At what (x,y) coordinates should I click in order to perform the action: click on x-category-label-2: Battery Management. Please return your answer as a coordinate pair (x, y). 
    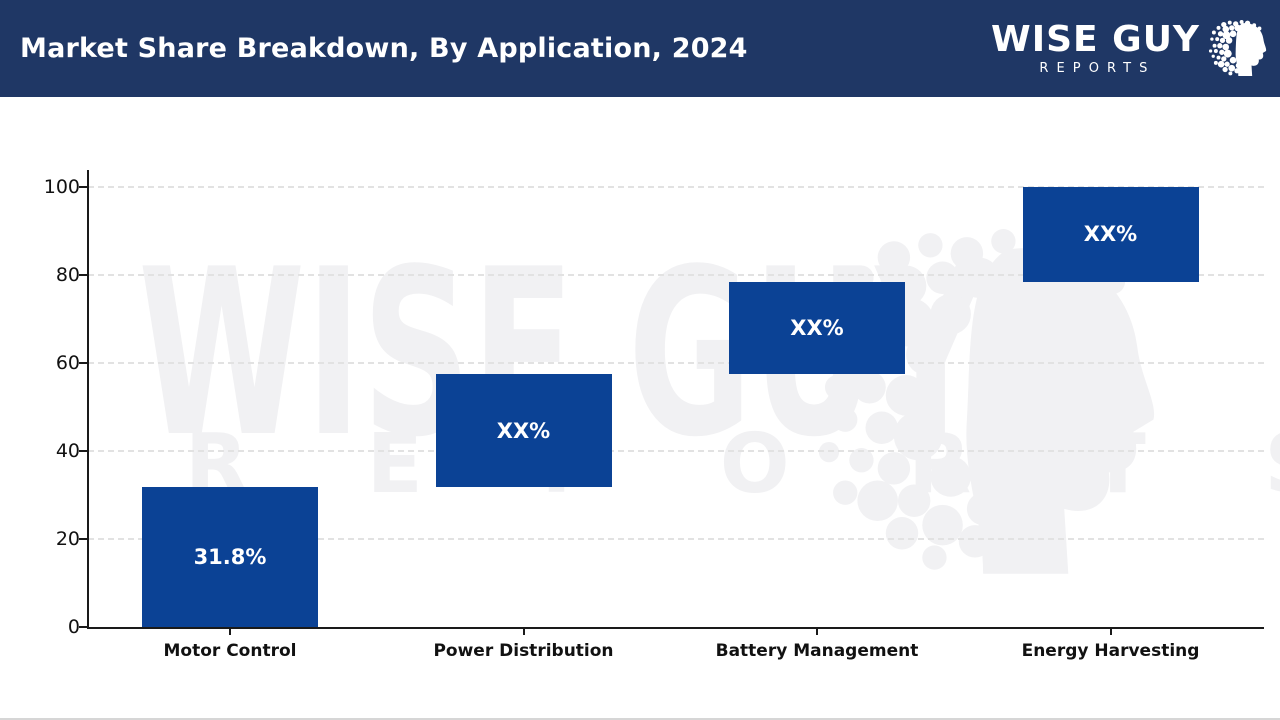
    Looking at the image, I should click on (817, 651).